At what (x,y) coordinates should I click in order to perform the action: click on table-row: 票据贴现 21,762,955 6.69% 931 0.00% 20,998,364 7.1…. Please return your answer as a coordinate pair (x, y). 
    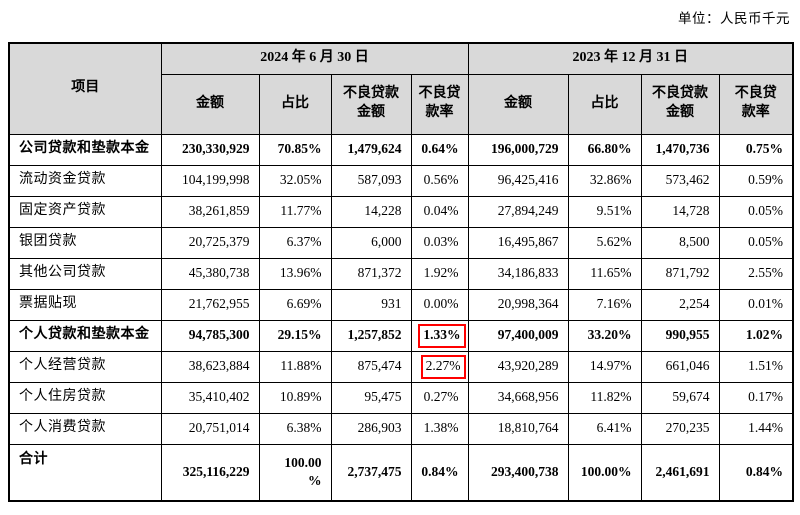
    Looking at the image, I should click on (401, 304).